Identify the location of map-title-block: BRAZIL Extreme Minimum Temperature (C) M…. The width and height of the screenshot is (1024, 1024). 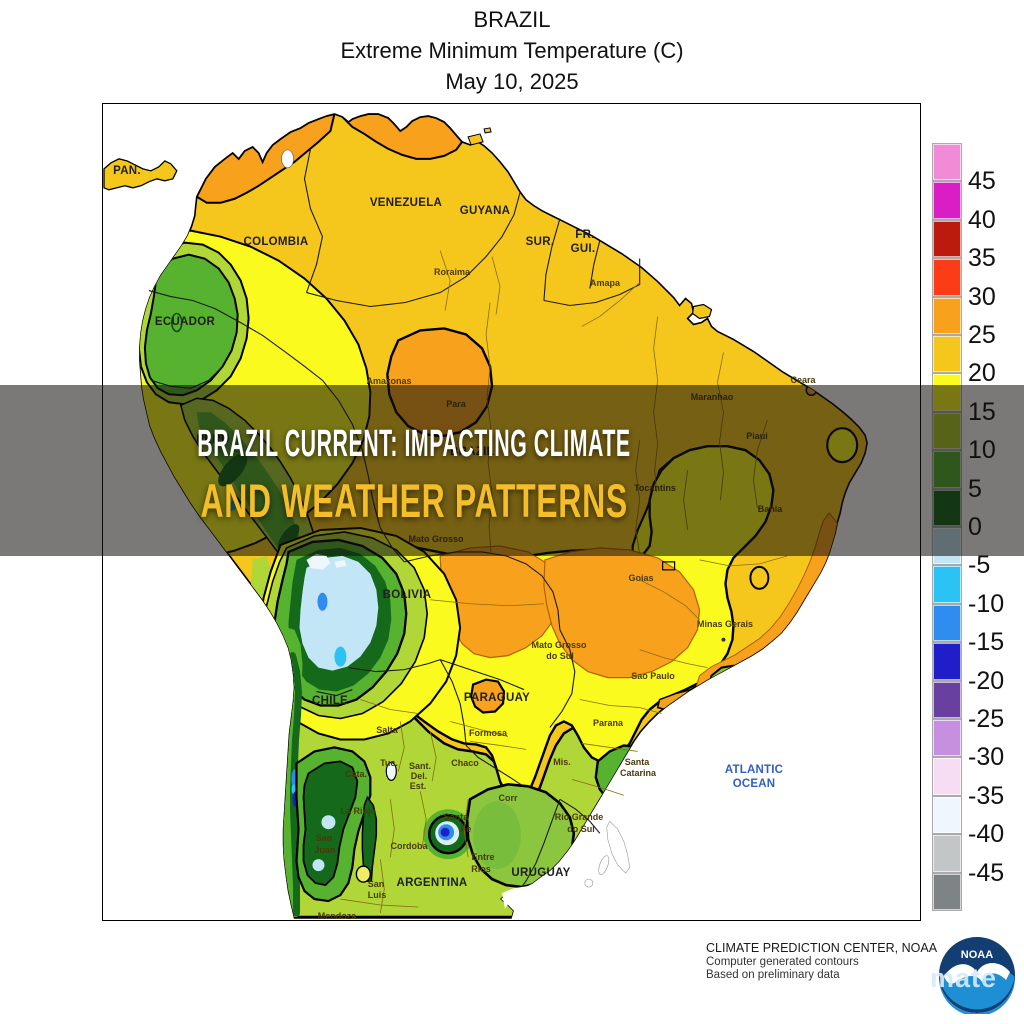
(512, 50).